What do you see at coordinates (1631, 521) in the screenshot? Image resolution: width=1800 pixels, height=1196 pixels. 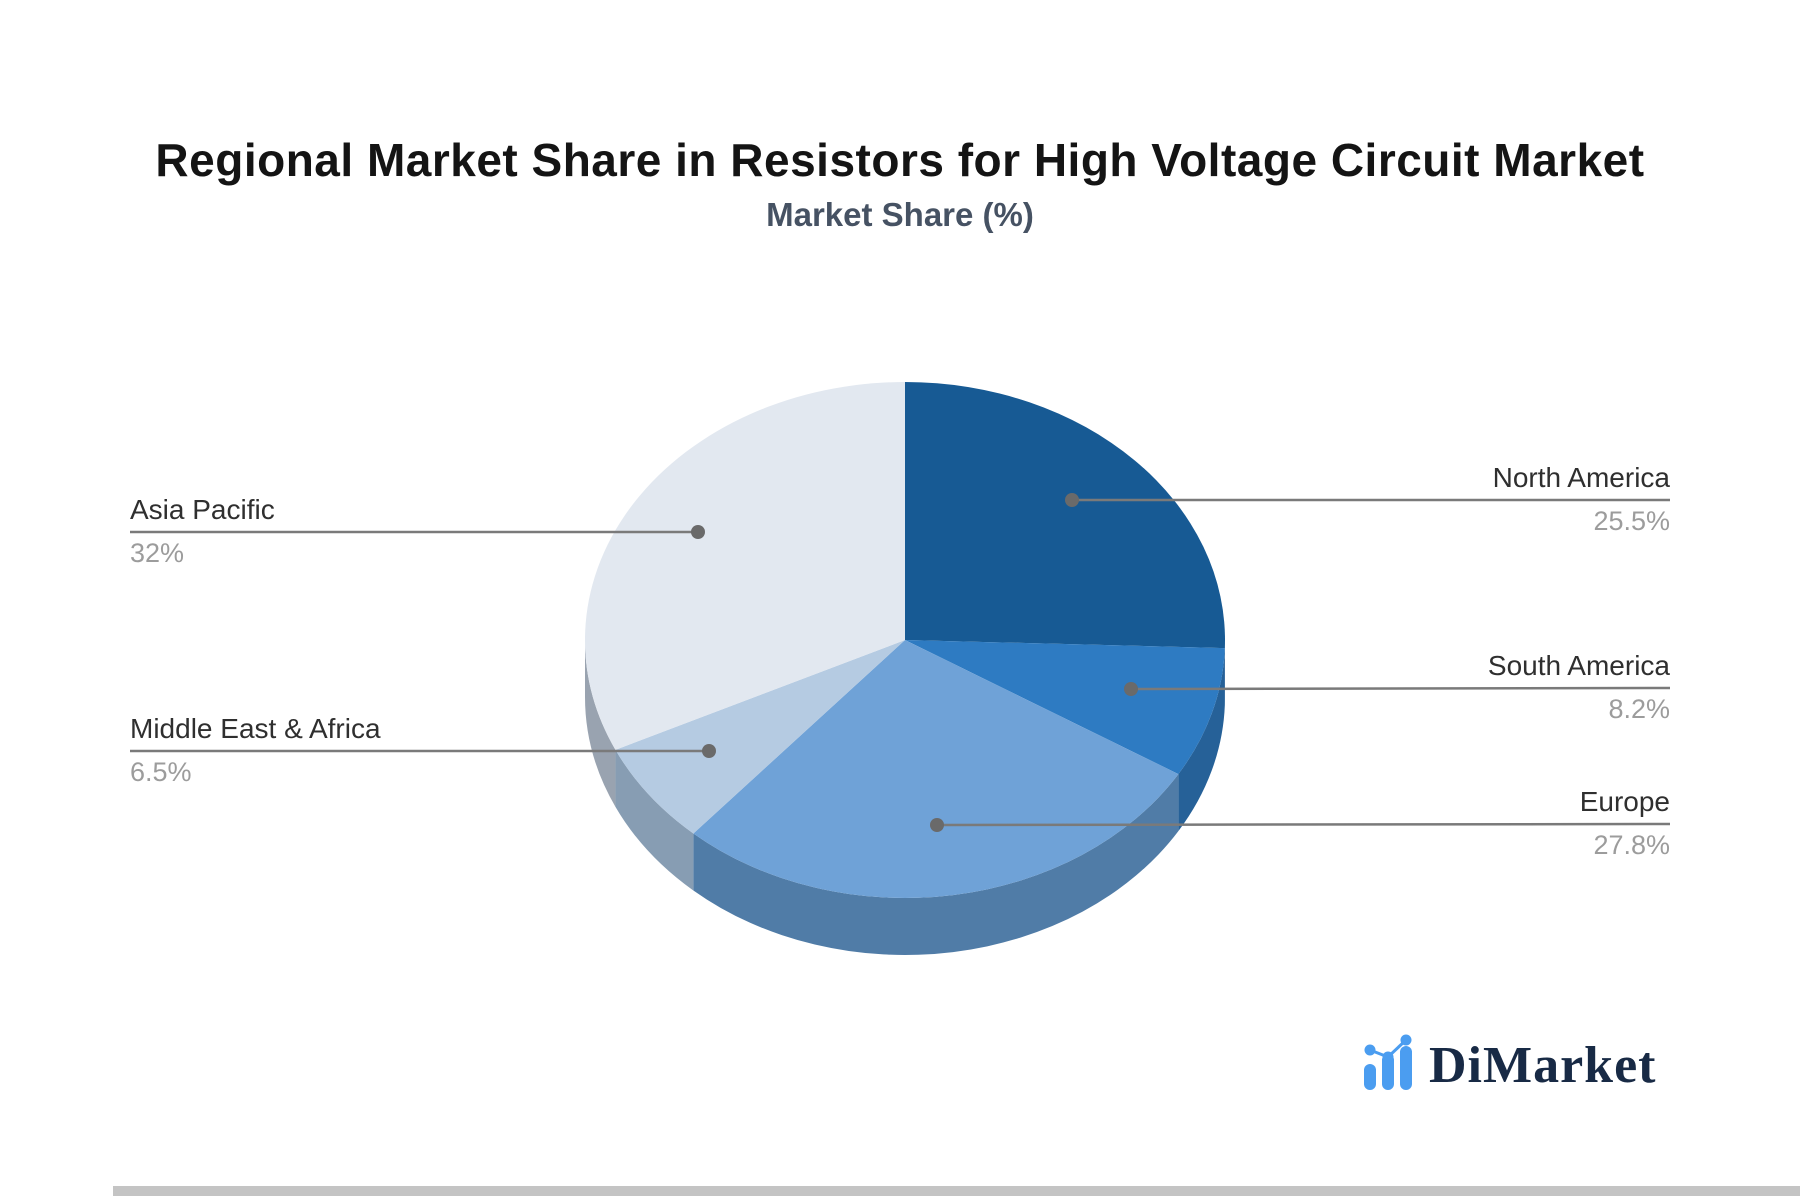 I see `slice-value-north-america: 25.5%` at bounding box center [1631, 521].